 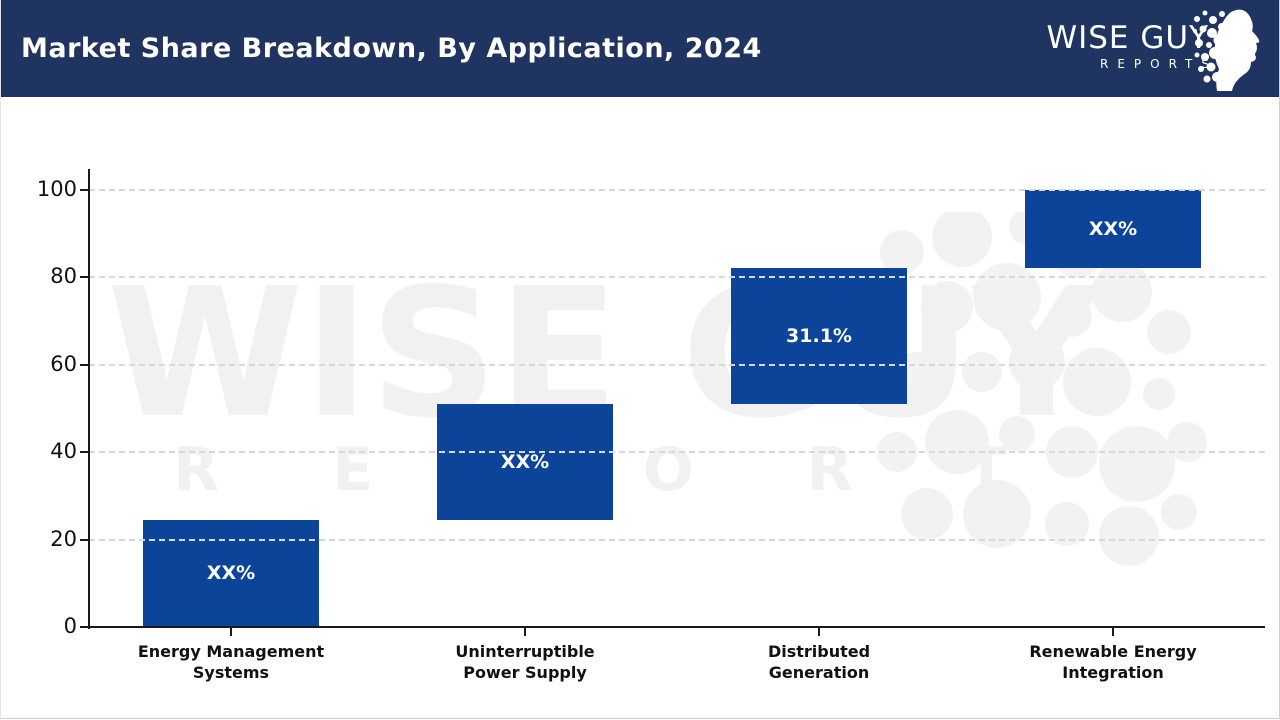 I want to click on waterfall-bar: 31.1%, so click(x=819, y=335).